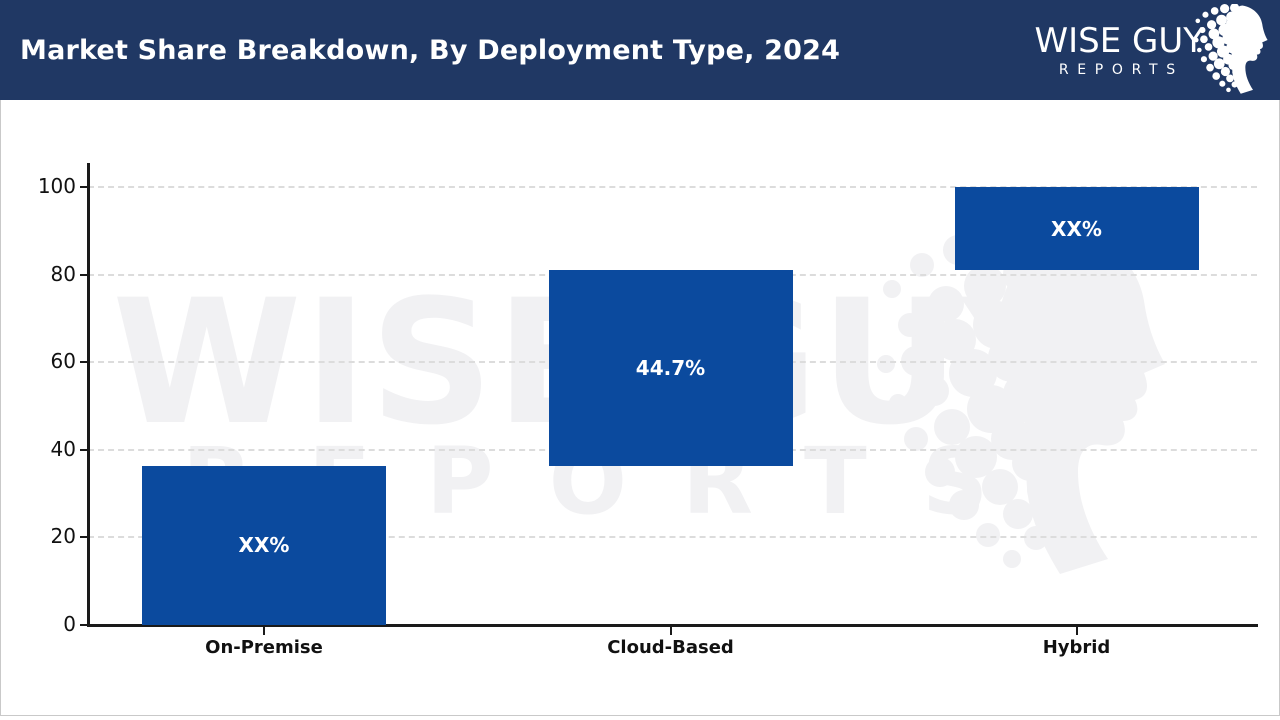 This screenshot has height=720, width=1280. I want to click on brand-text: WISE GUY REPORTS, so click(1119, 50).